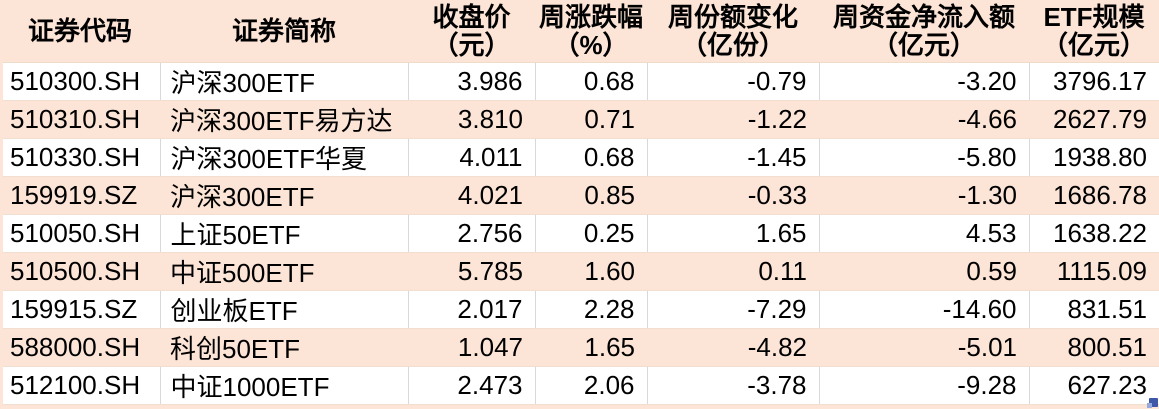  Describe the element at coordinates (80, 119) in the screenshot. I see `cell-code: 510310.SH` at that location.